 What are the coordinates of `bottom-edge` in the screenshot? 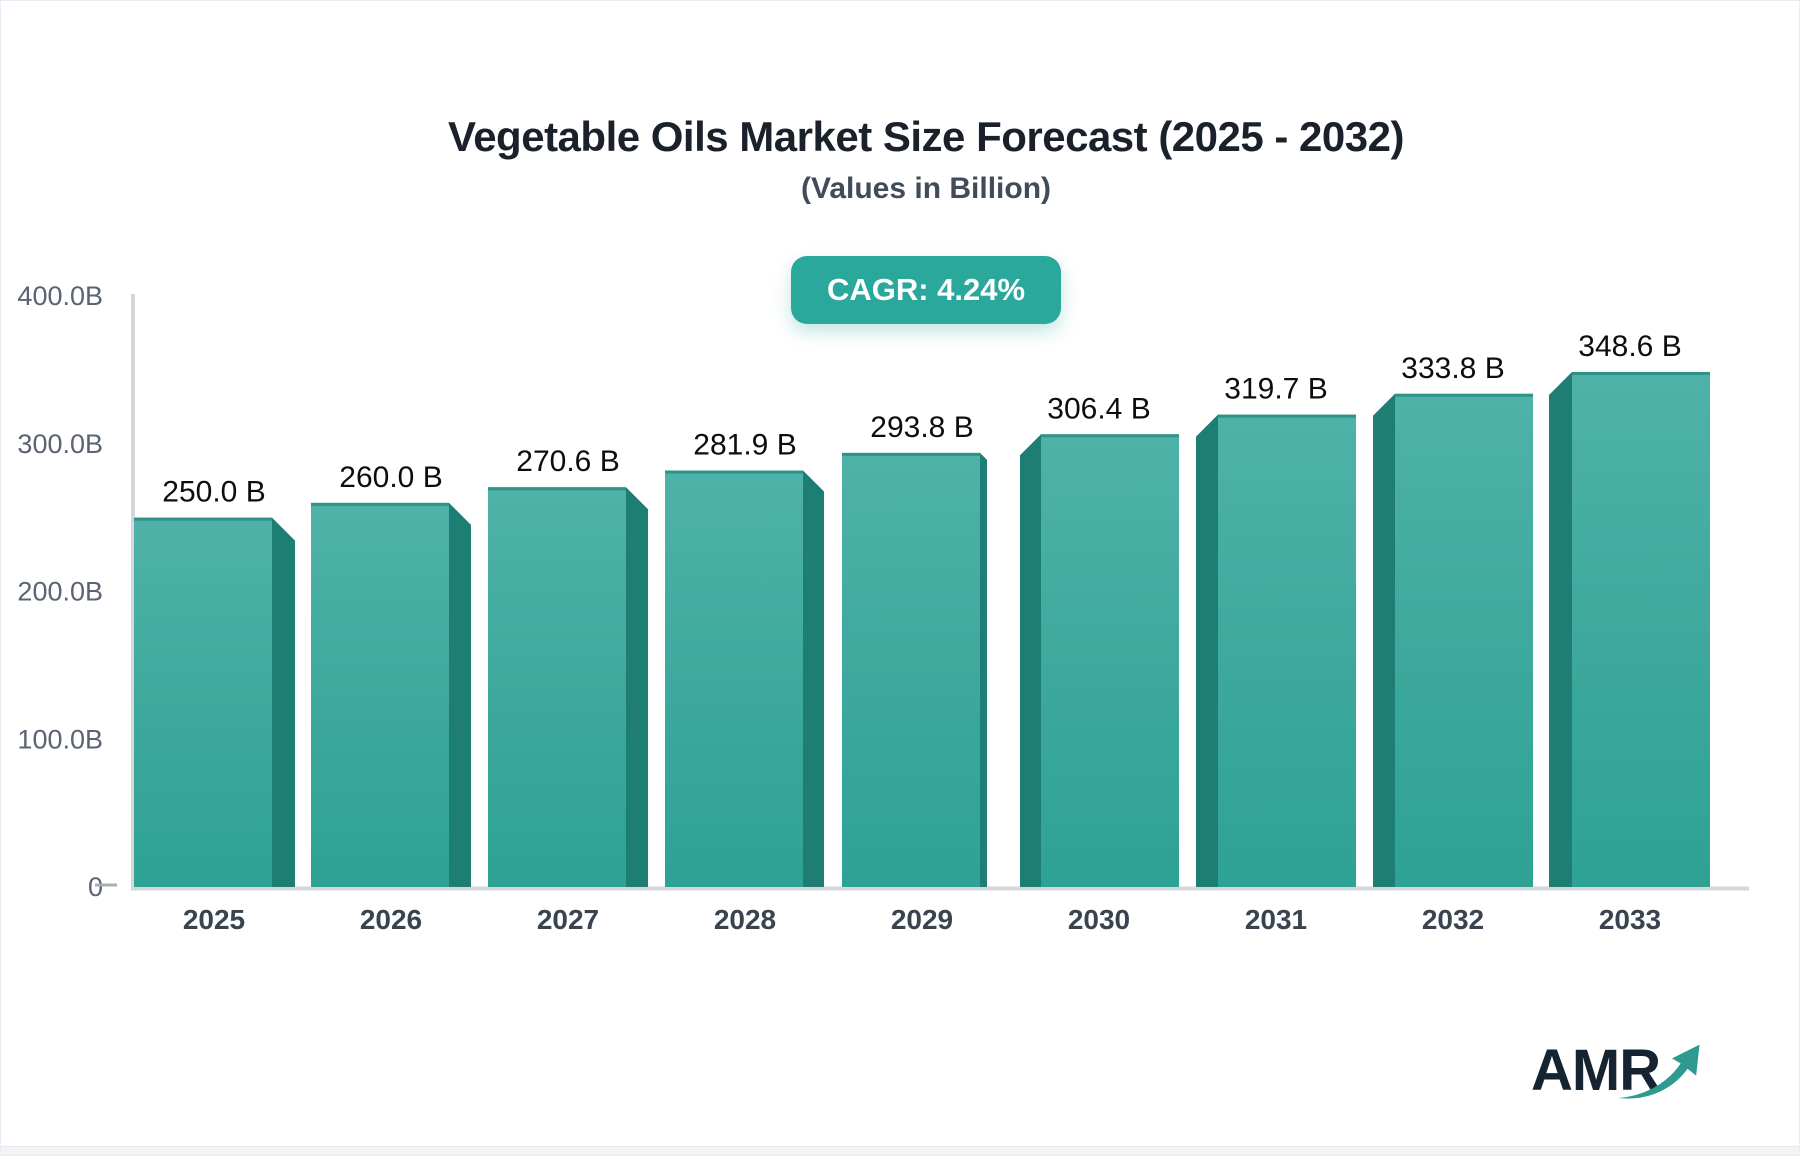 It's located at (900, 1150).